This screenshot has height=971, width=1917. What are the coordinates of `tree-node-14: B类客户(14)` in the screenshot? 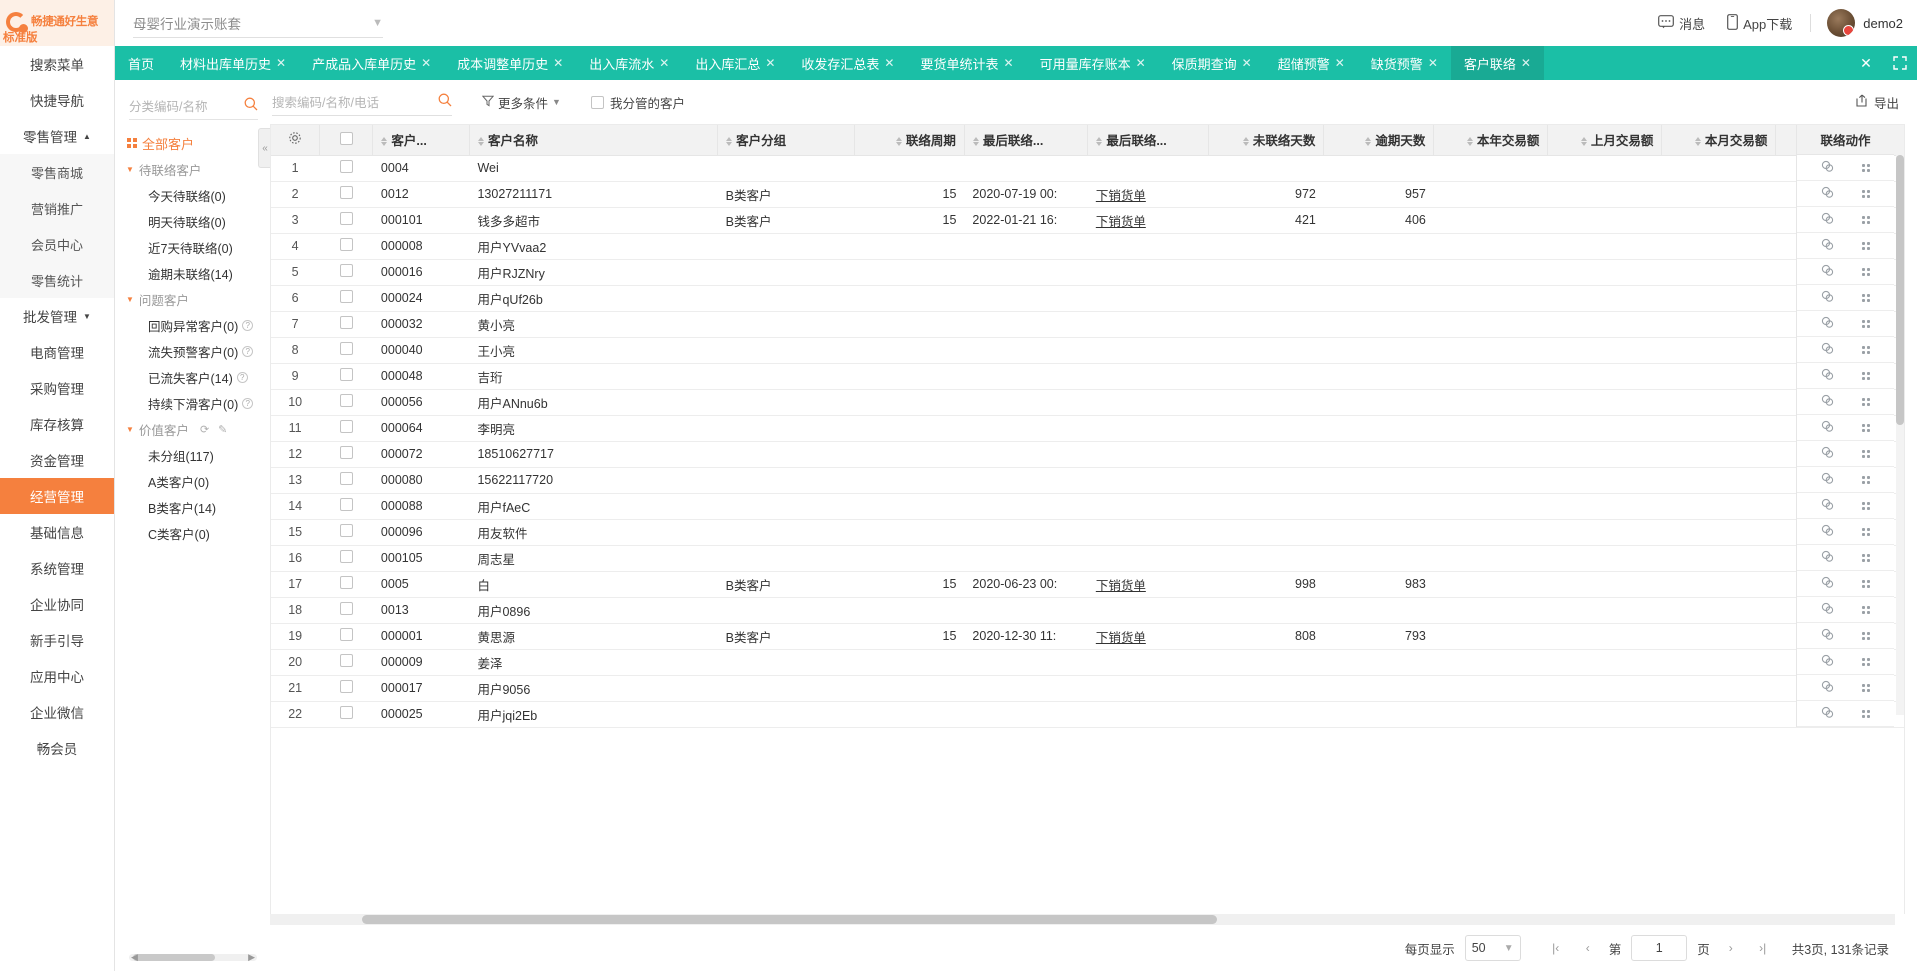 It's located at (192, 507).